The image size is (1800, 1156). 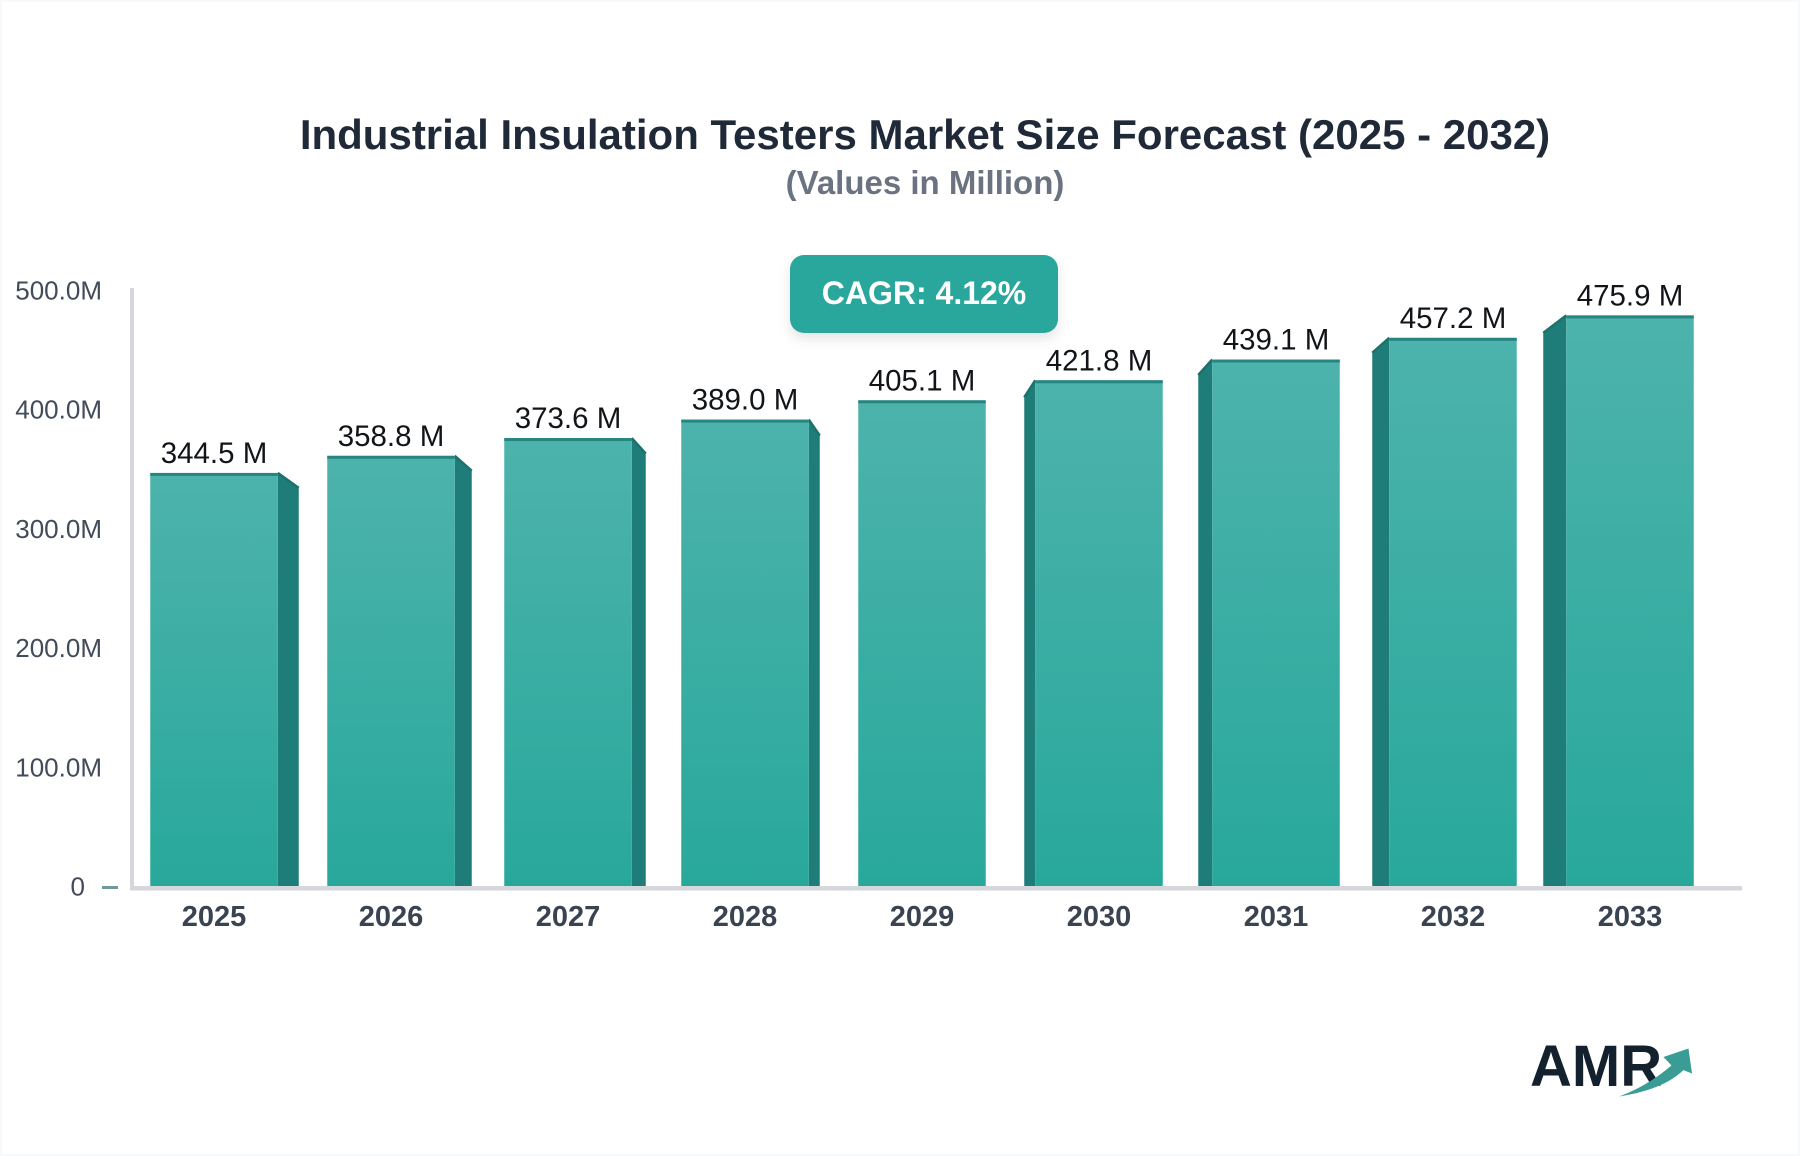 I want to click on svg-text: 2032, so click(x=1453, y=917).